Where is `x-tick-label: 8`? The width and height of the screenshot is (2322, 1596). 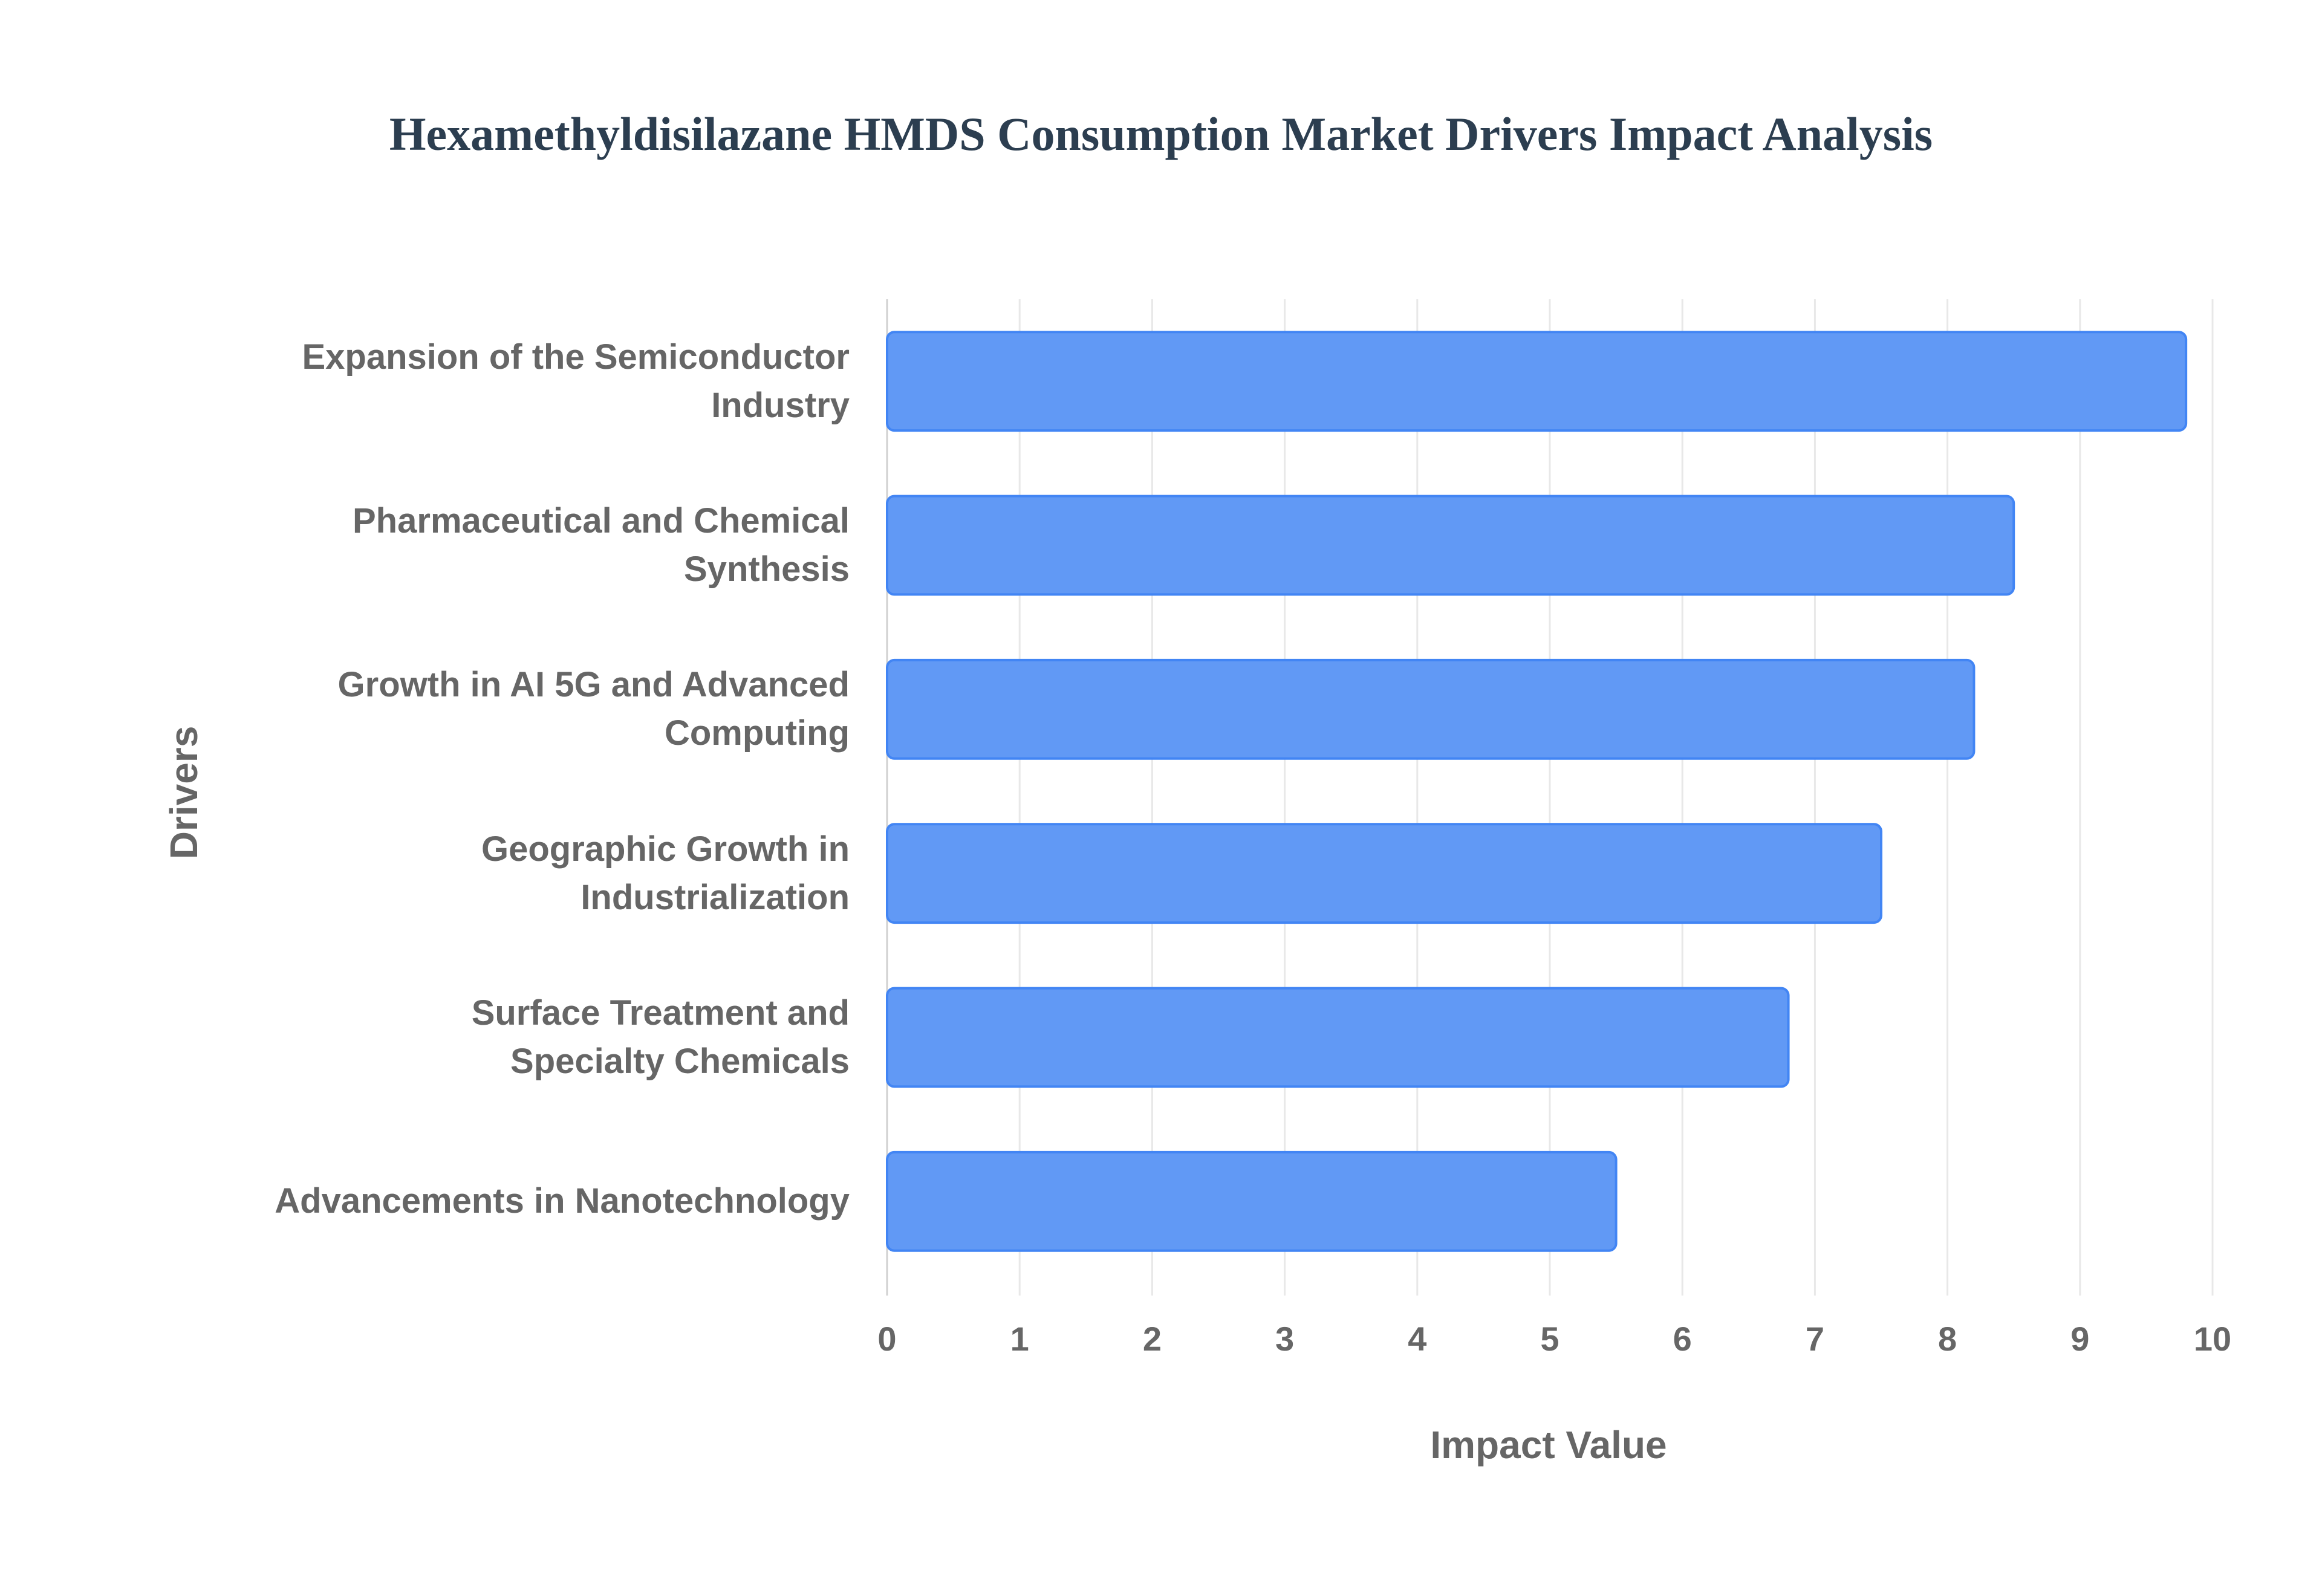 x-tick-label: 8 is located at coordinates (1947, 1339).